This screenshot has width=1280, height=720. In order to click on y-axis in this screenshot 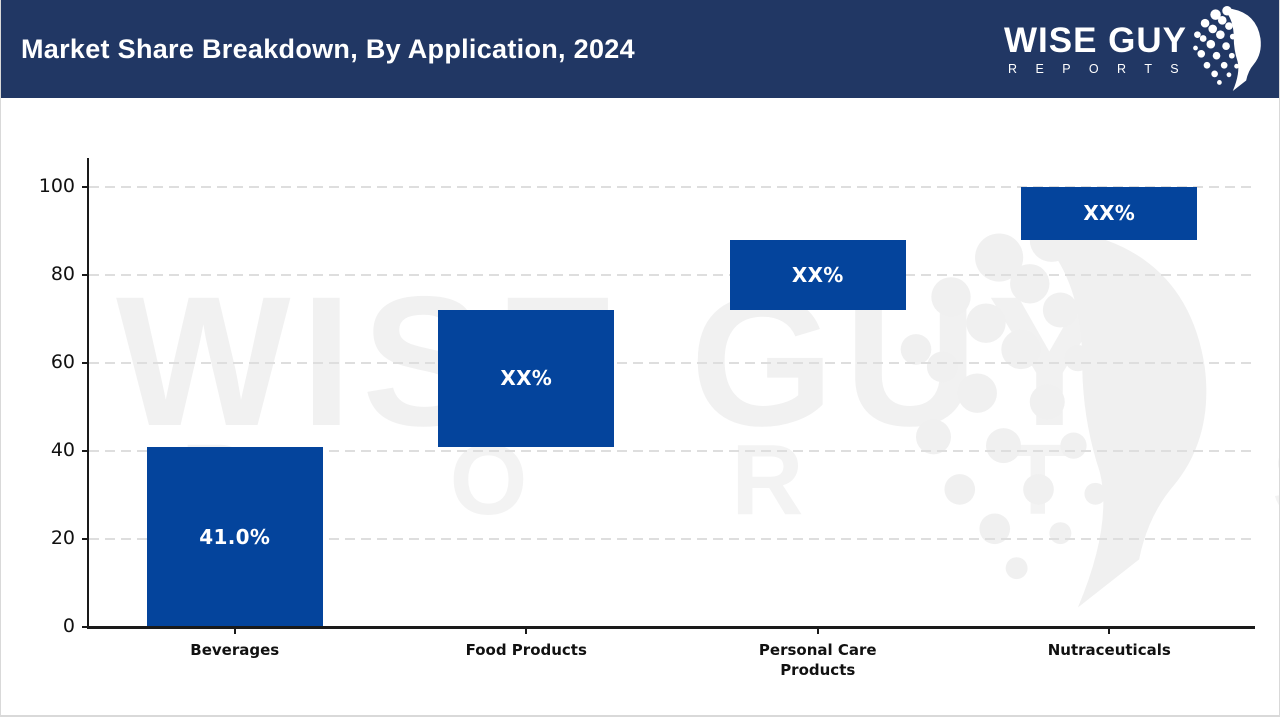, I will do `click(88, 393)`.